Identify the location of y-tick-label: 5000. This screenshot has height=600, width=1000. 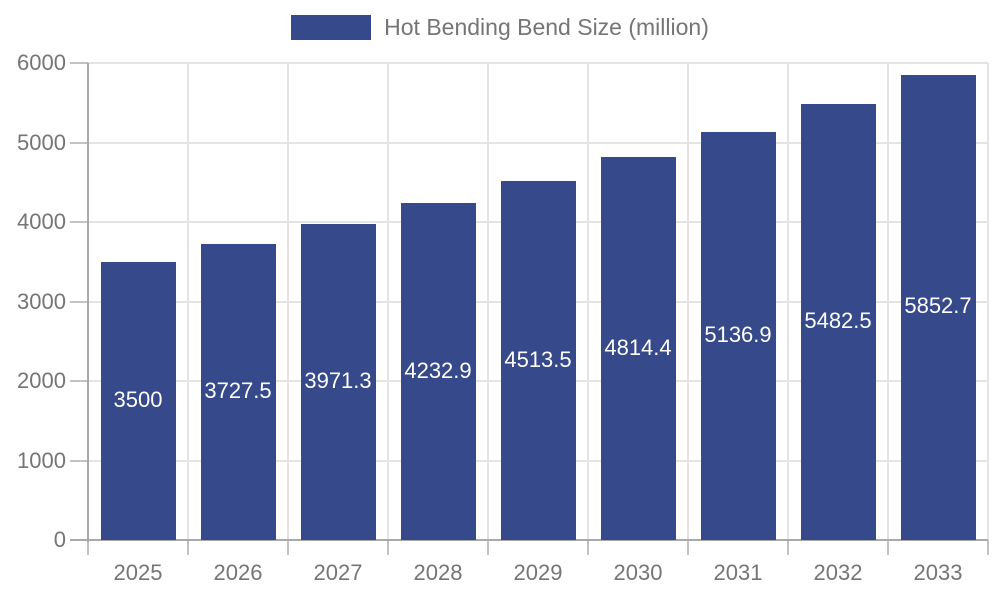
(41, 142).